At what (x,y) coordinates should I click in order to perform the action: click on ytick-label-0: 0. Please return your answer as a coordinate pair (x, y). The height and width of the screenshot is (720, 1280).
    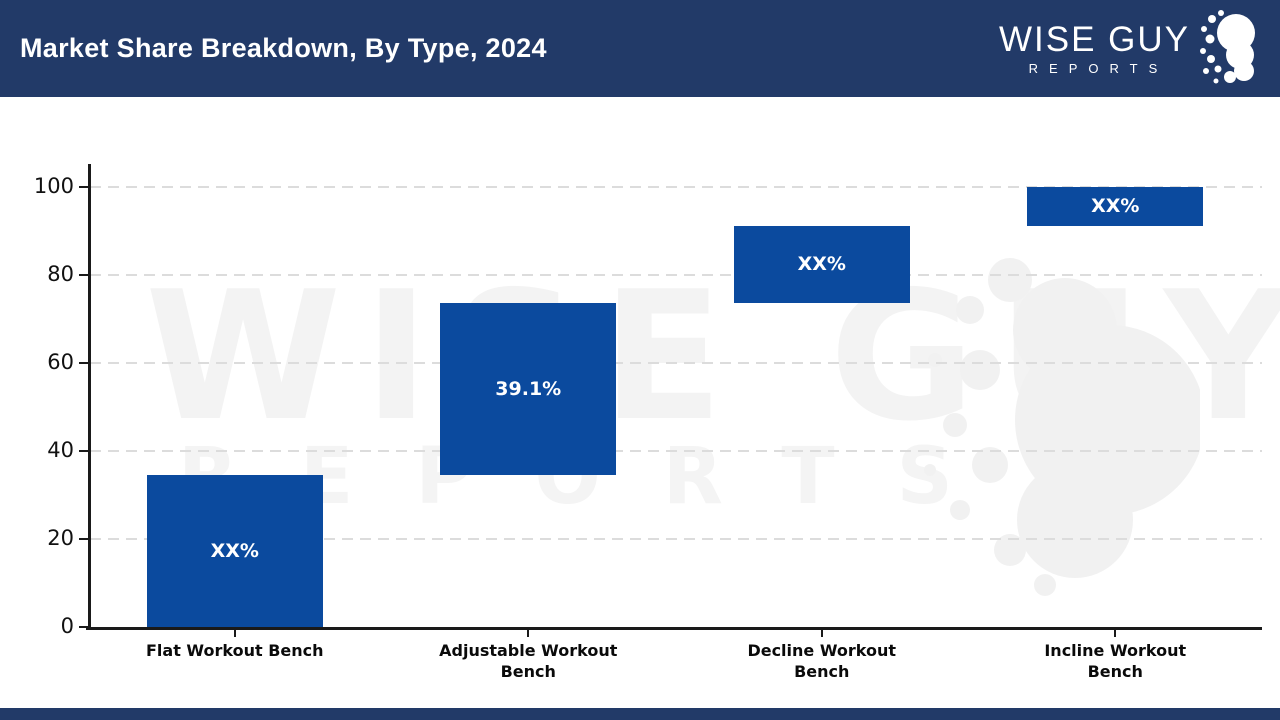
    Looking at the image, I should click on (67, 626).